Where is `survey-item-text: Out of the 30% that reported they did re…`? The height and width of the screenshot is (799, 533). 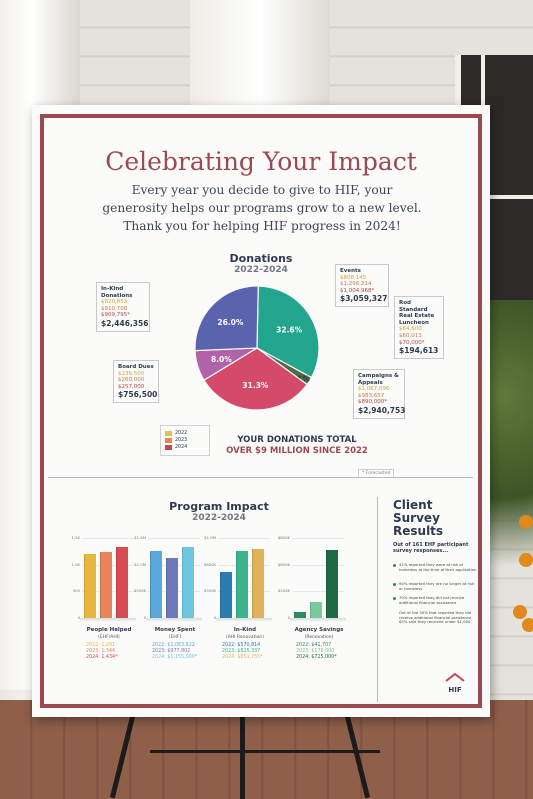
survey-item-text: Out of the 30% that reported they did re… is located at coordinates (436, 617).